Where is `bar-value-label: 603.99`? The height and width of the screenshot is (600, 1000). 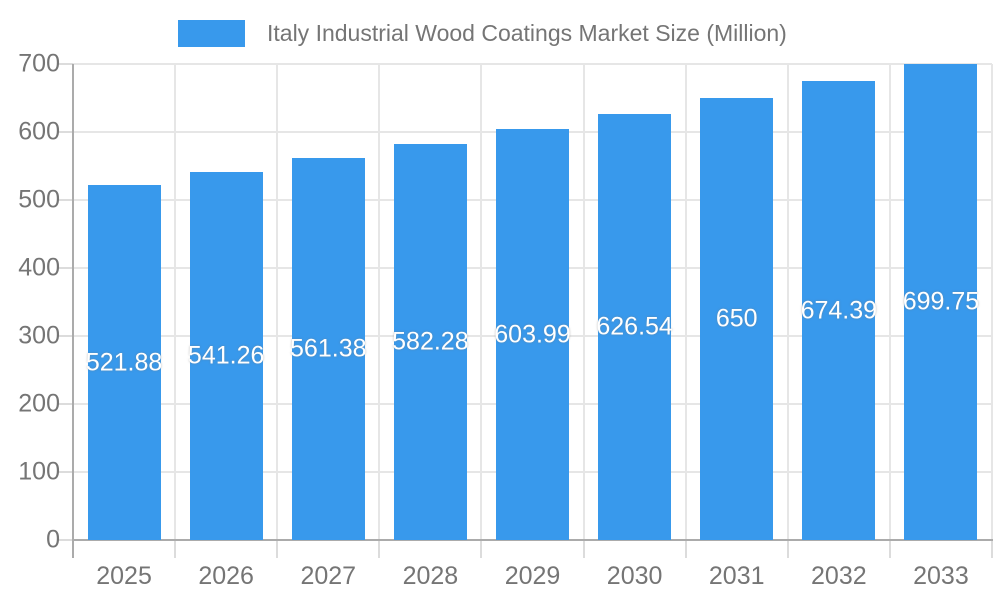 bar-value-label: 603.99 is located at coordinates (532, 334).